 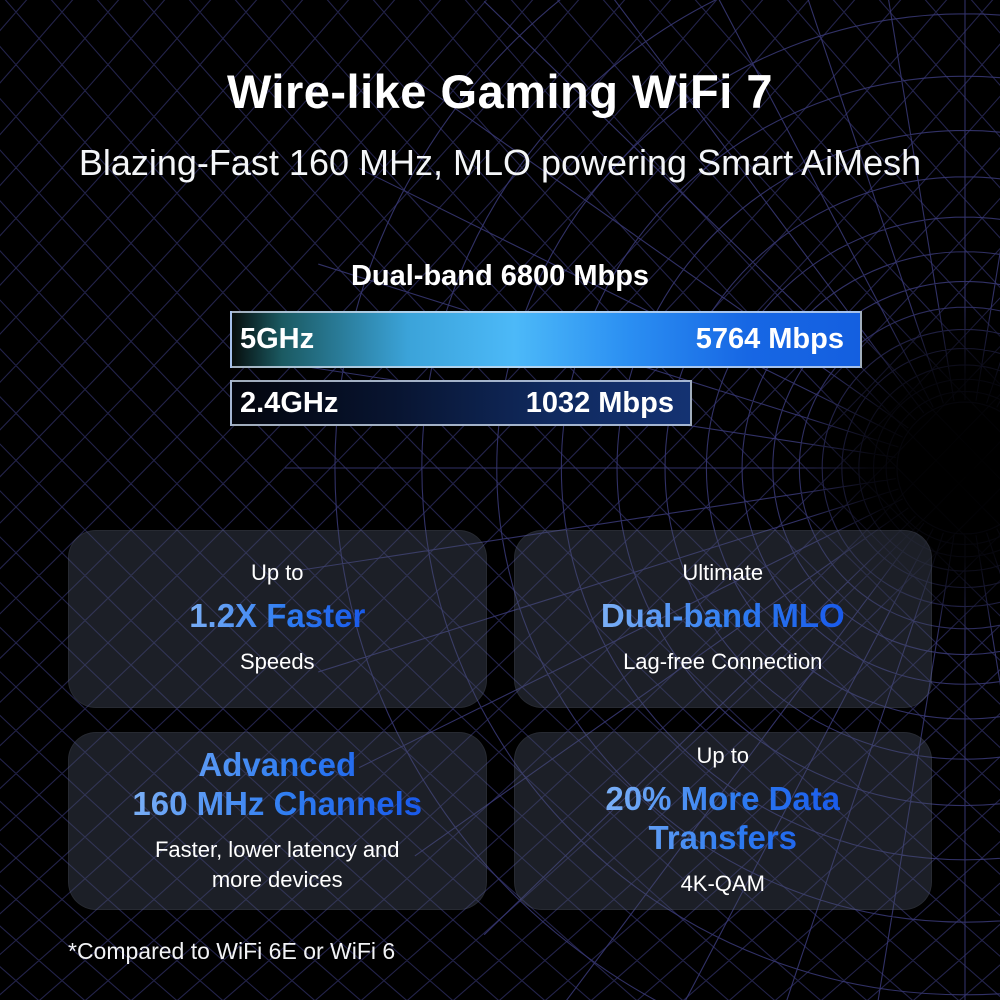 I want to click on card-headline: Dual-band MLO, so click(x=722, y=616).